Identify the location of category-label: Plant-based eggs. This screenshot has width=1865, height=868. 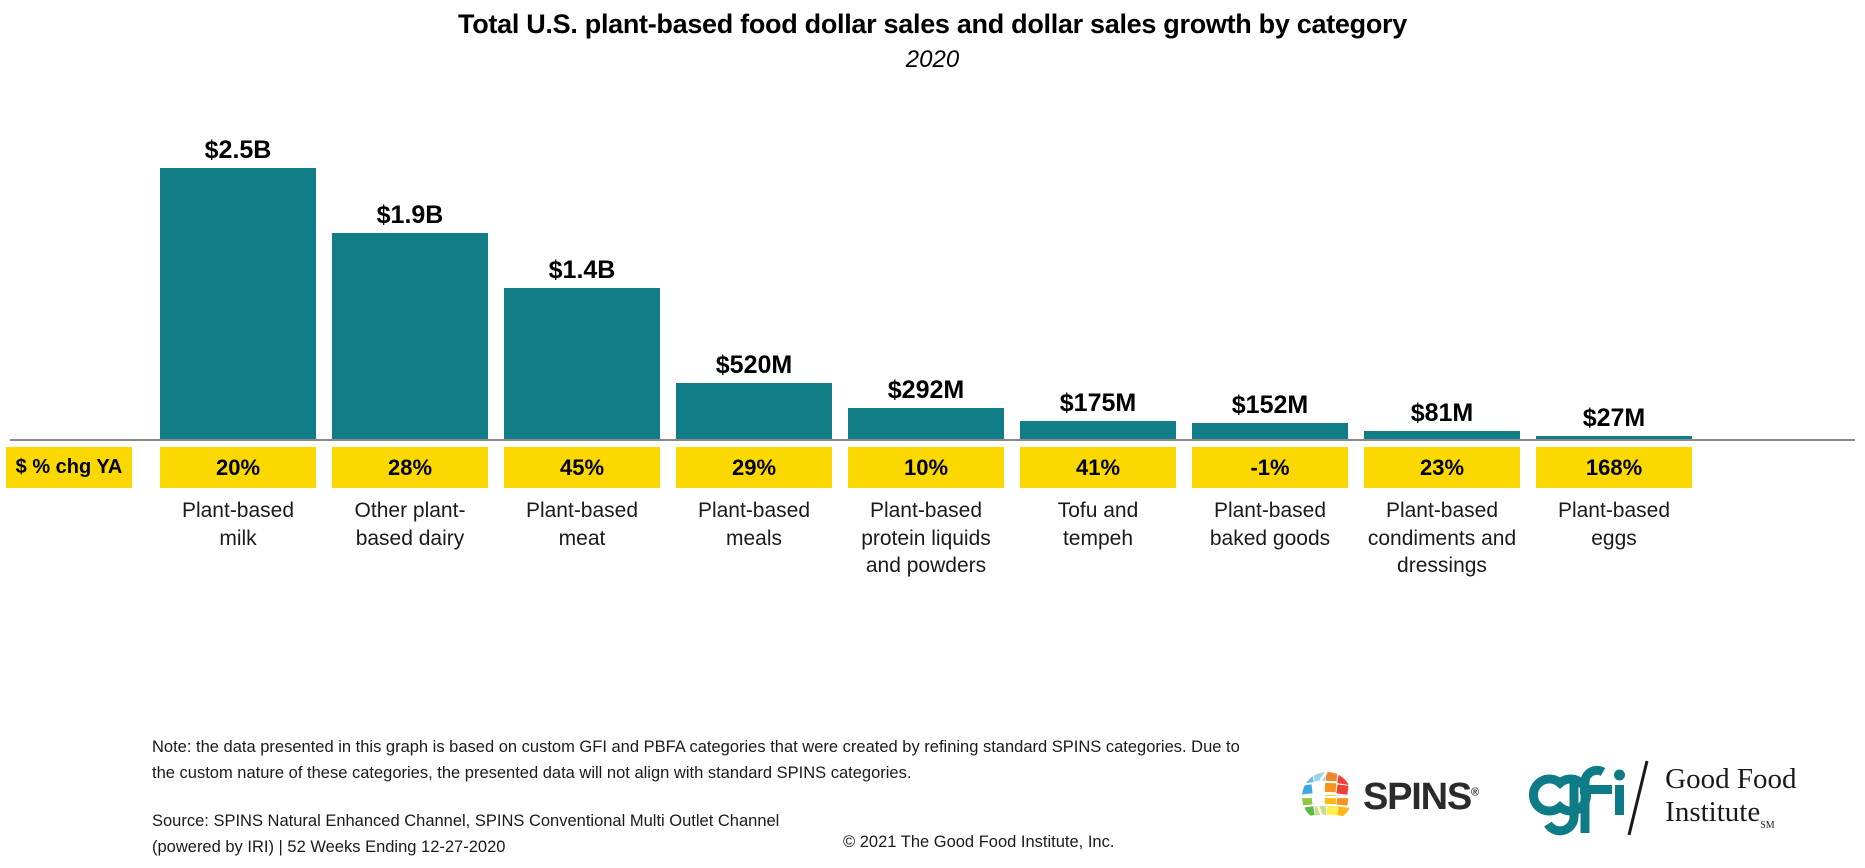
(1614, 524).